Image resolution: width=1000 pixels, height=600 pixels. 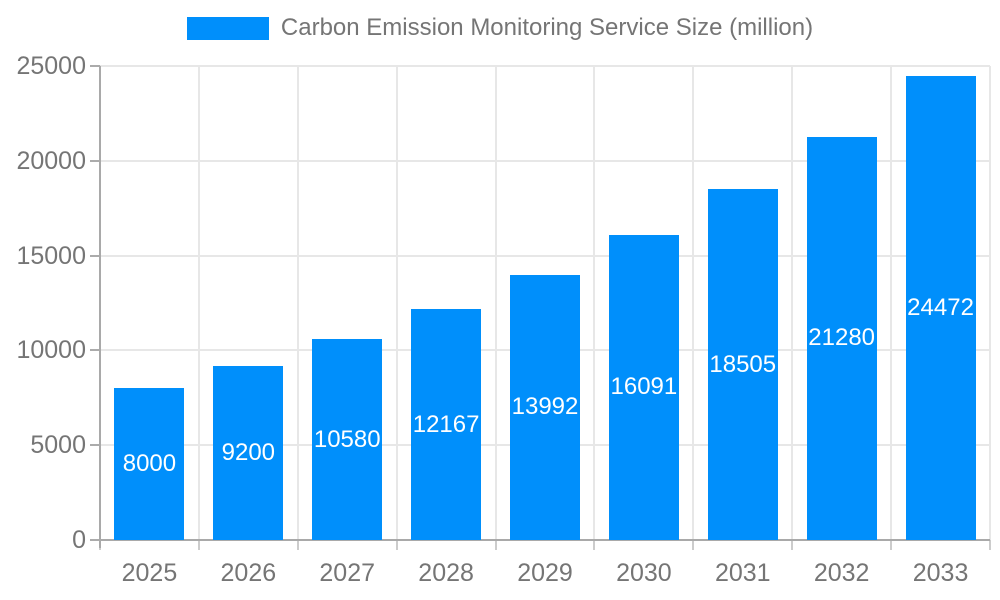 I want to click on x-axis-tick-label: 2032, so click(x=841, y=573).